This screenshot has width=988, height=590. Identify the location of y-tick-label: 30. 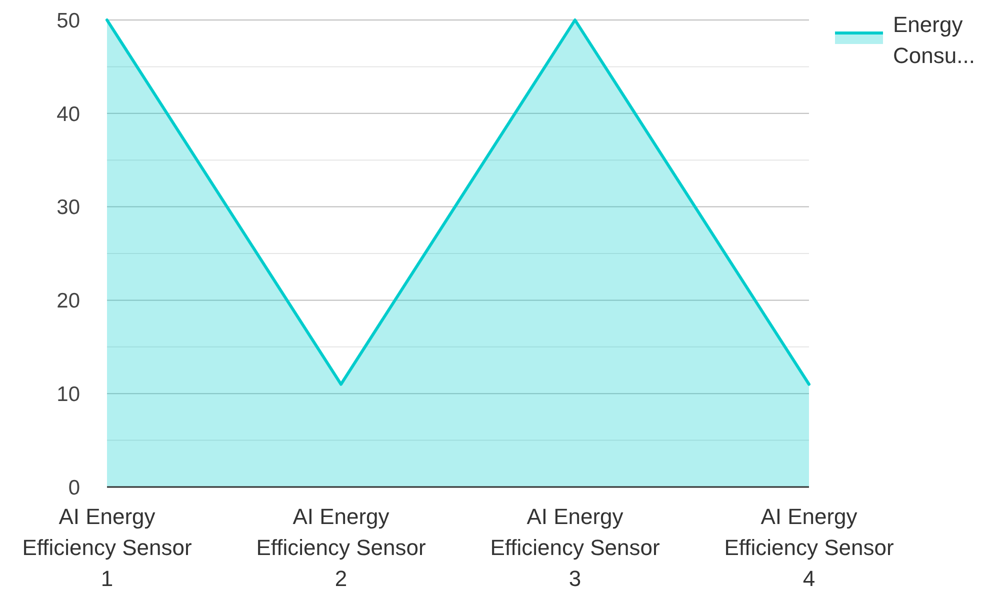
(68, 208).